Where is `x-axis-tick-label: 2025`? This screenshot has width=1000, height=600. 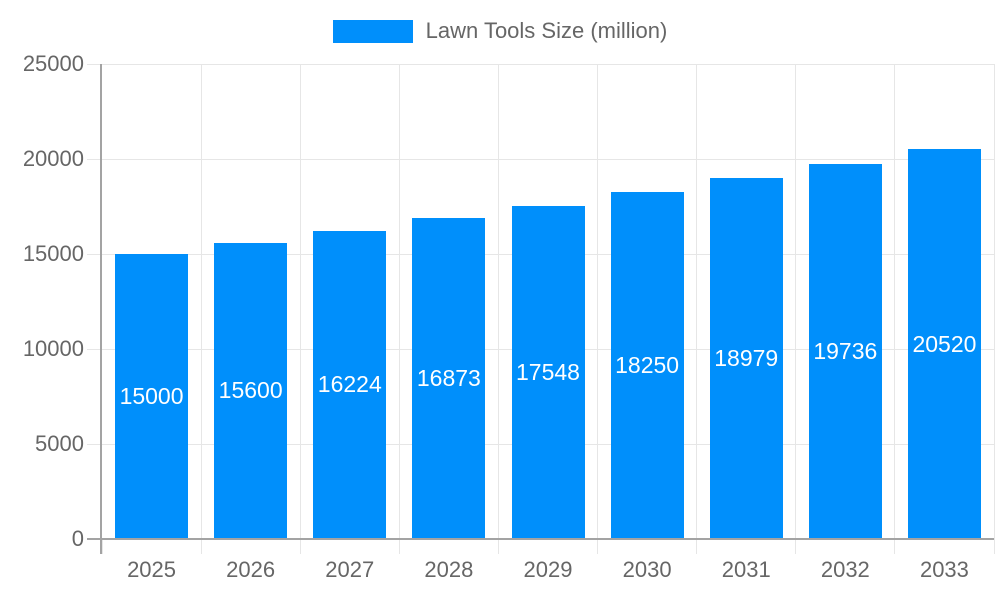 x-axis-tick-label: 2025 is located at coordinates (152, 569).